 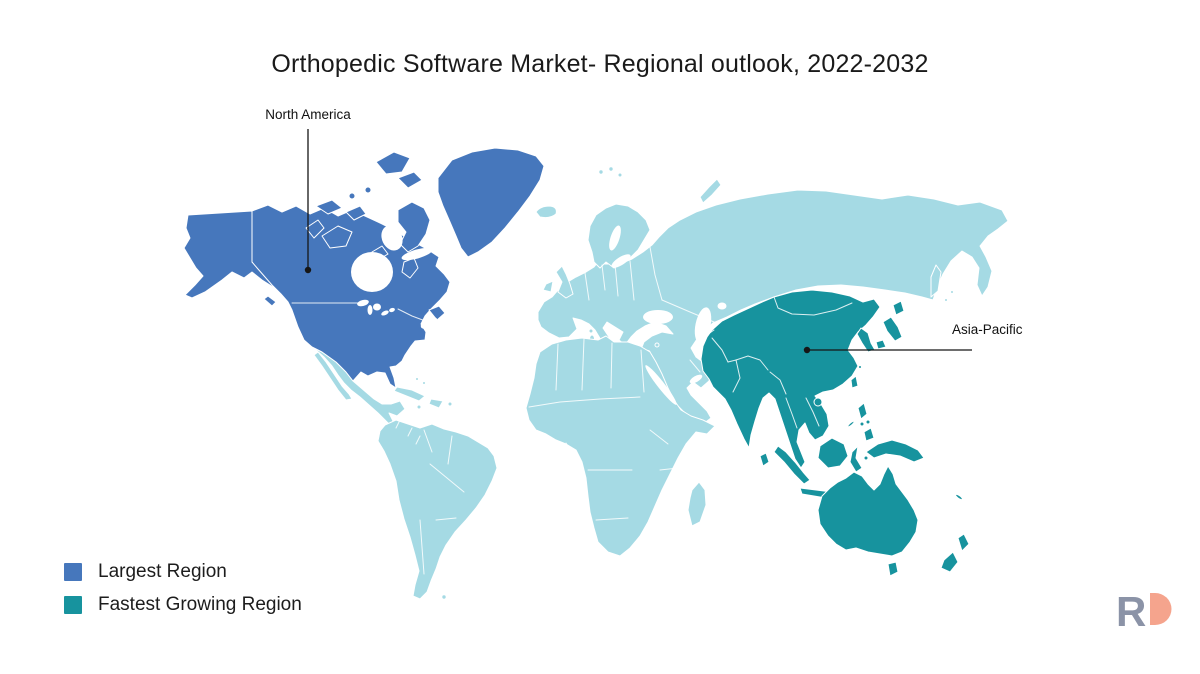 I want to click on hispaniola, so click(x=436, y=403).